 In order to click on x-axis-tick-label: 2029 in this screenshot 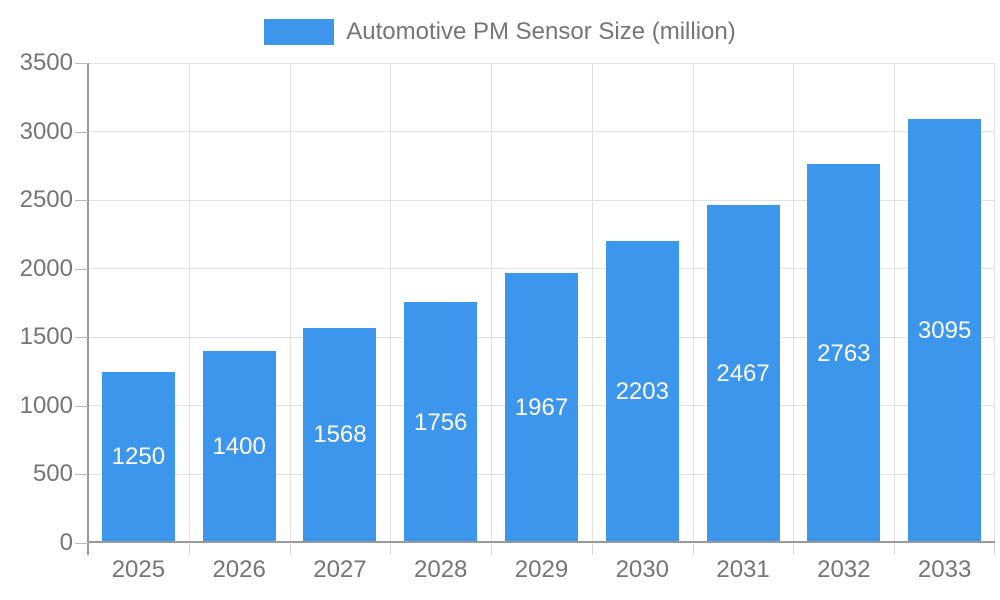, I will do `click(541, 569)`.